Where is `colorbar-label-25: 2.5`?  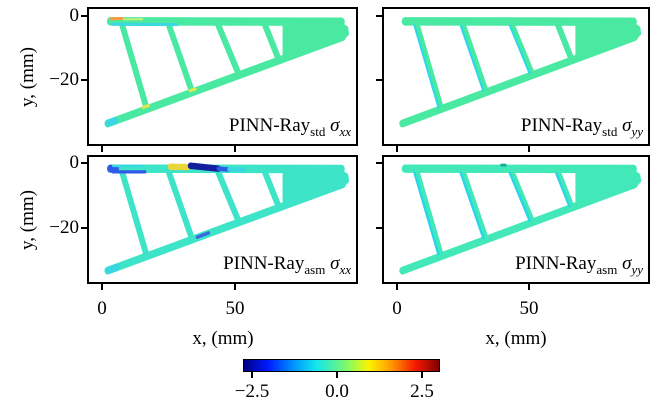 colorbar-label-25: 2.5 is located at coordinates (422, 391).